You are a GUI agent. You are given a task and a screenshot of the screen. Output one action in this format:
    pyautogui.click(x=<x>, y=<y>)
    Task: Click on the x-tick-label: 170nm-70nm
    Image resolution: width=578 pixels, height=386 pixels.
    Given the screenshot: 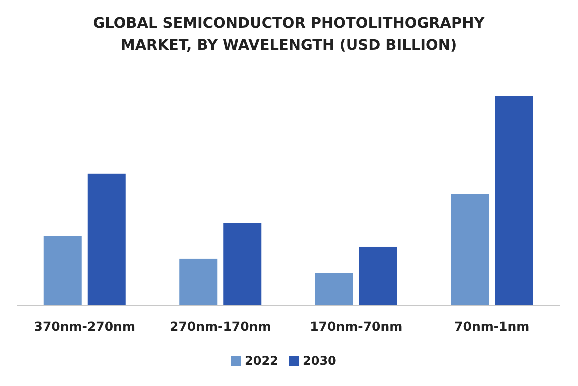 What is the action you would take?
    pyautogui.click(x=356, y=326)
    